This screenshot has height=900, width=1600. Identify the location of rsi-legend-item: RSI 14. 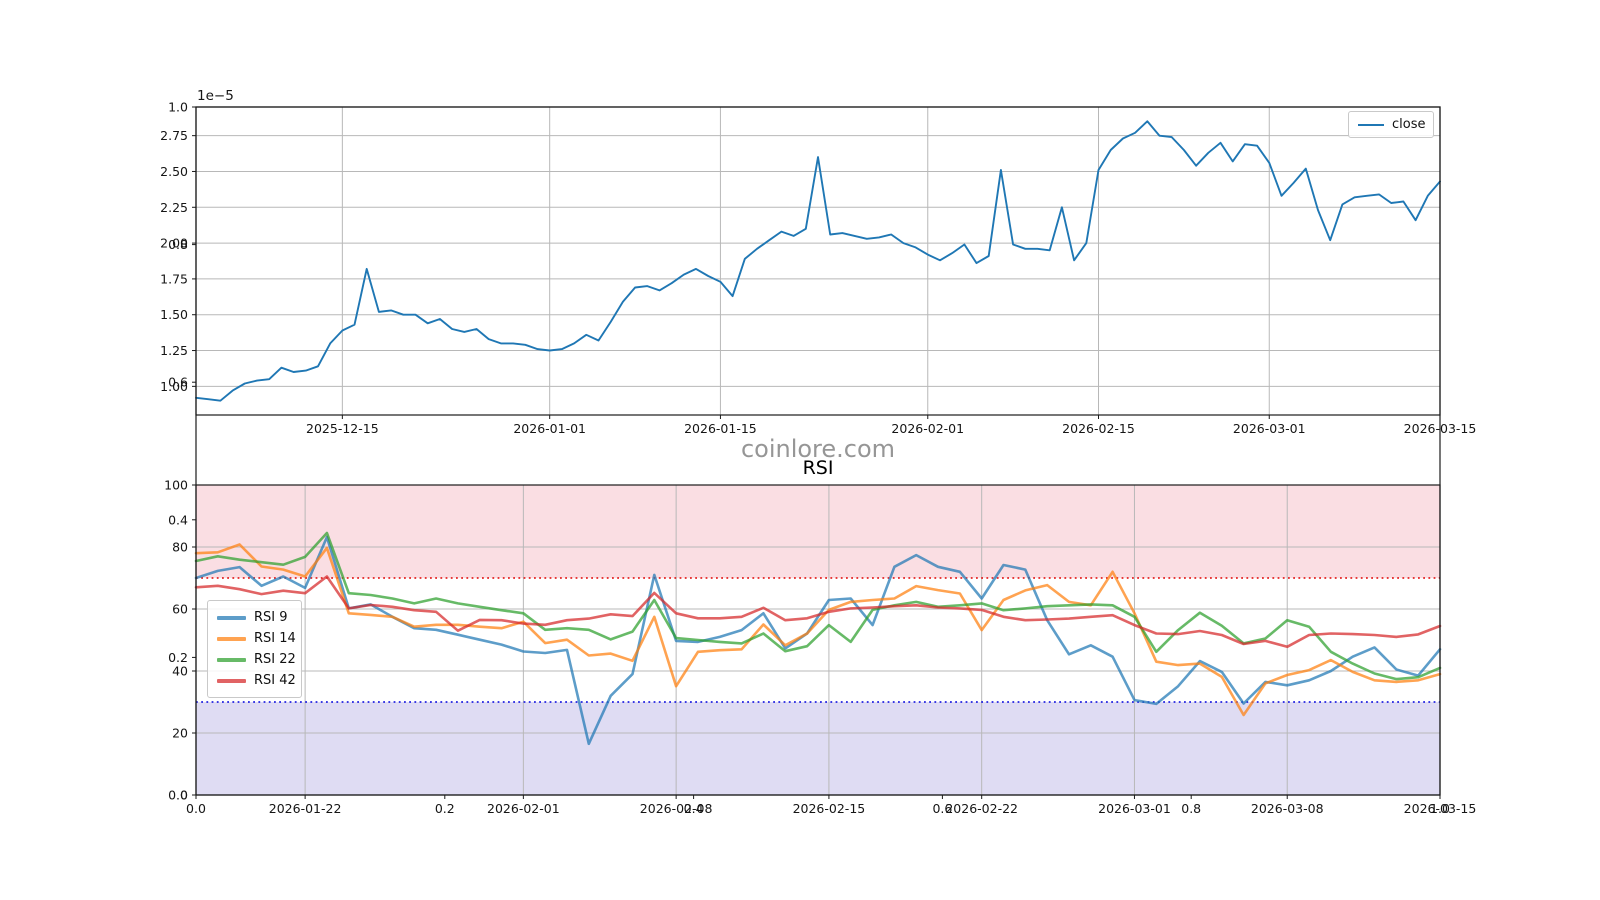
(259, 638).